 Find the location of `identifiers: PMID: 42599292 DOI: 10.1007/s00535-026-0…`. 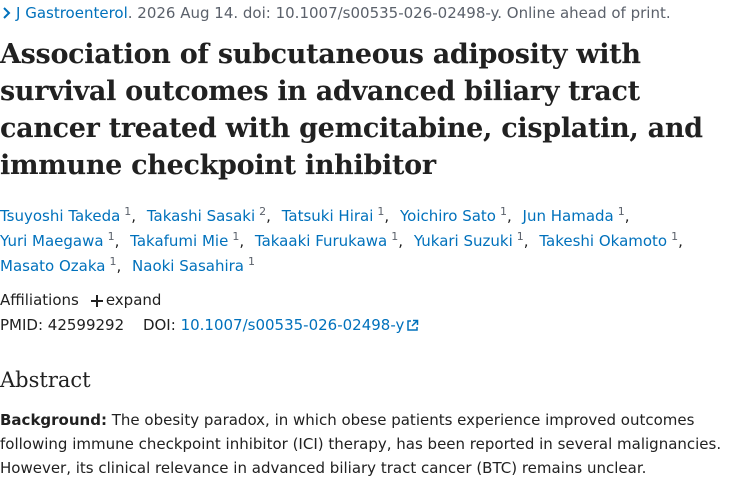

identifiers: PMID: 42599292 DOI: 10.1007/s00535-026-0… is located at coordinates (371, 325).